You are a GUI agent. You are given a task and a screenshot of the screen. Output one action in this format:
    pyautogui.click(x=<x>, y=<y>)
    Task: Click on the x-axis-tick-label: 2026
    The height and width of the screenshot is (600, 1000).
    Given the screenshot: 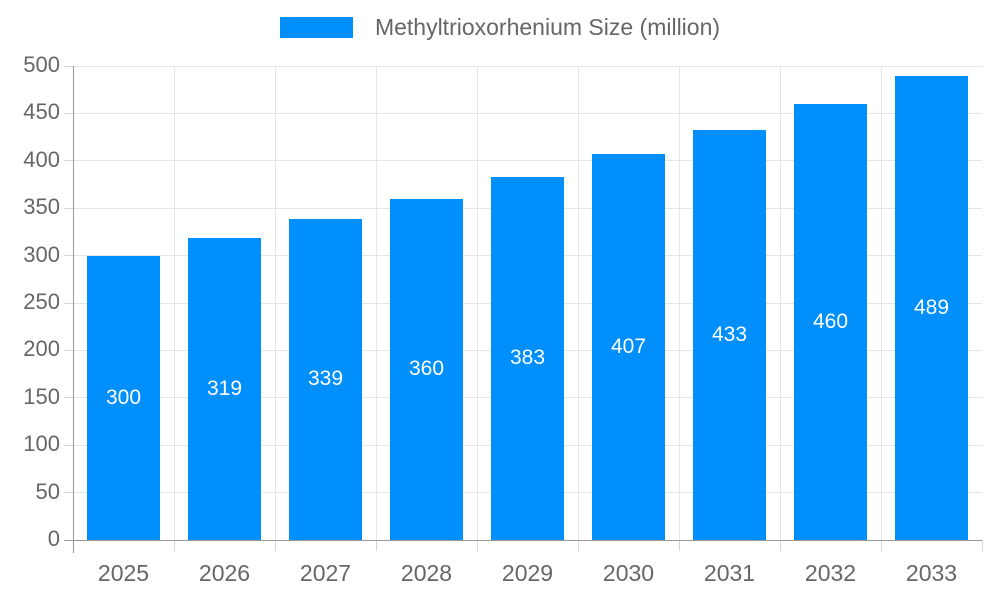 What is the action you would take?
    pyautogui.click(x=224, y=573)
    